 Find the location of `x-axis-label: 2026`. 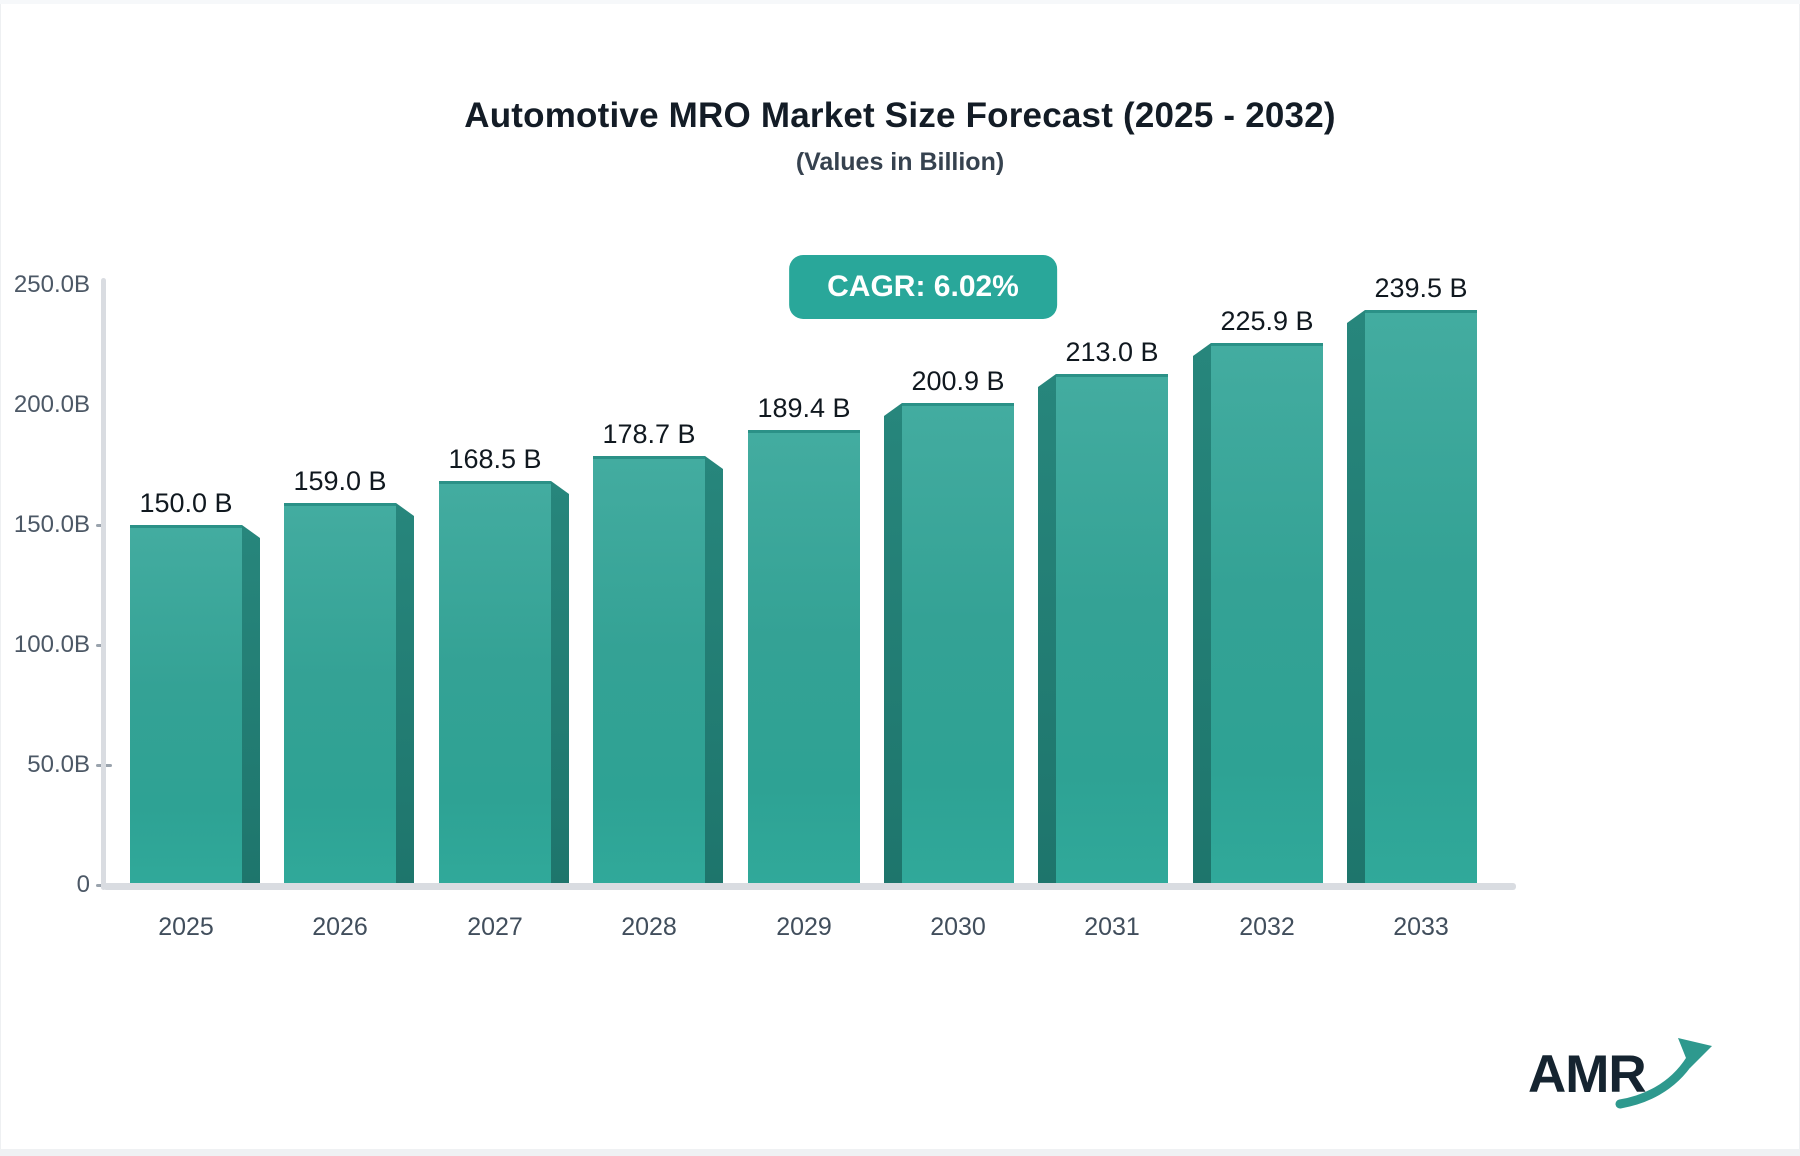

x-axis-label: 2026 is located at coordinates (340, 927).